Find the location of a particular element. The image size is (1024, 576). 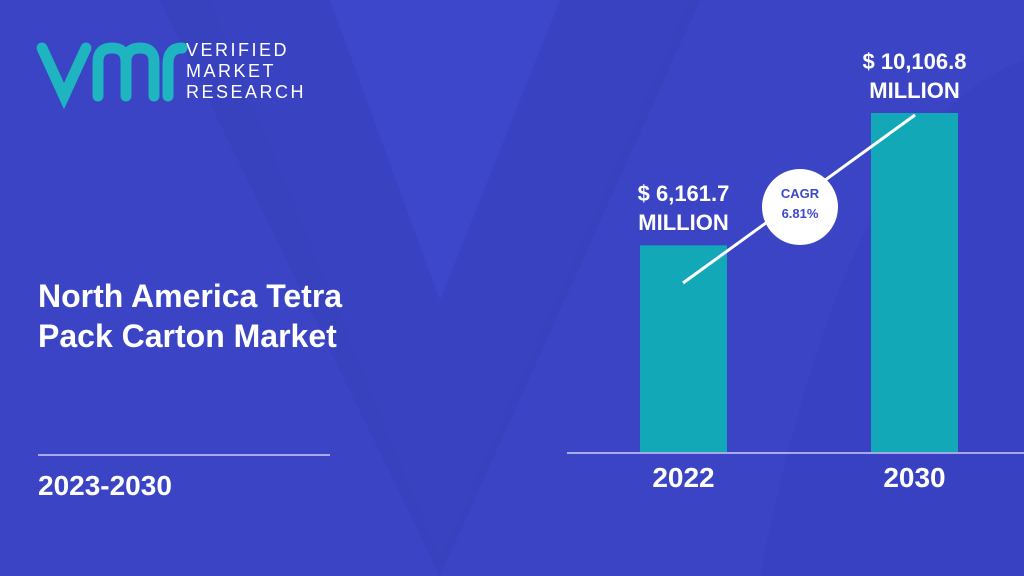

logo-r is located at coordinates (175, 72).